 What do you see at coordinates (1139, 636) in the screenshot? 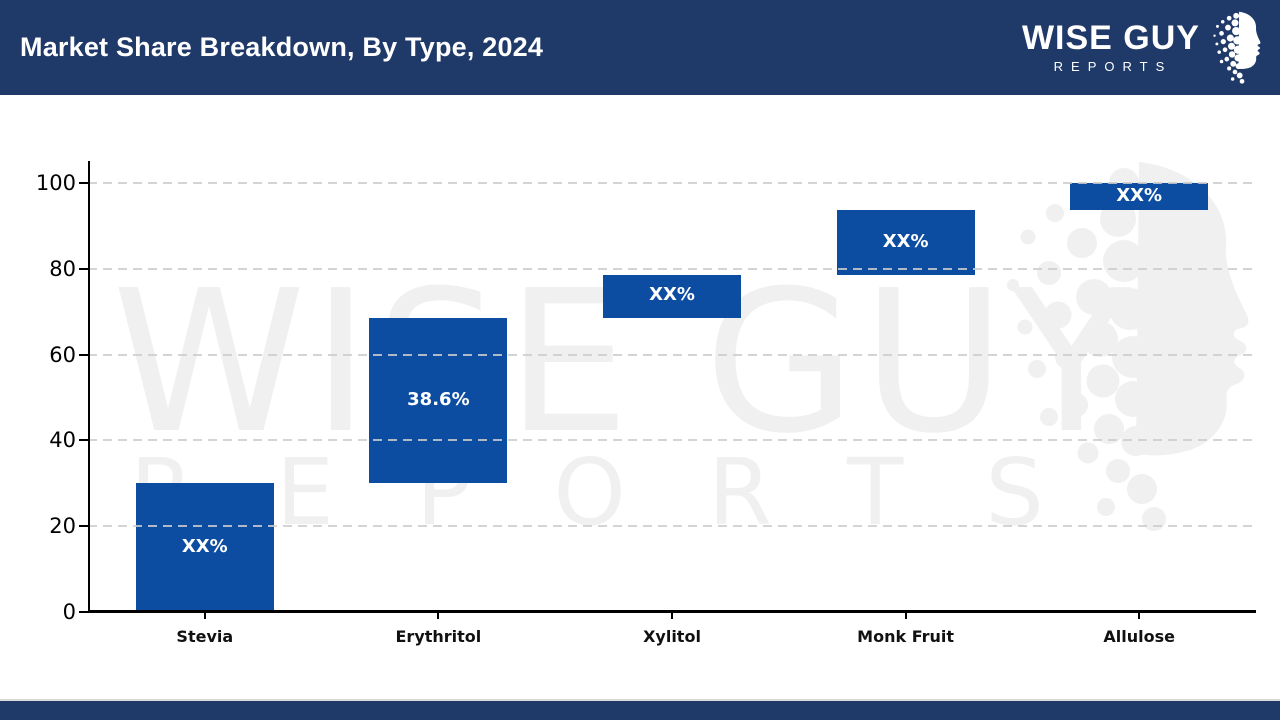
I see `x-tick-label: Allulose` at bounding box center [1139, 636].